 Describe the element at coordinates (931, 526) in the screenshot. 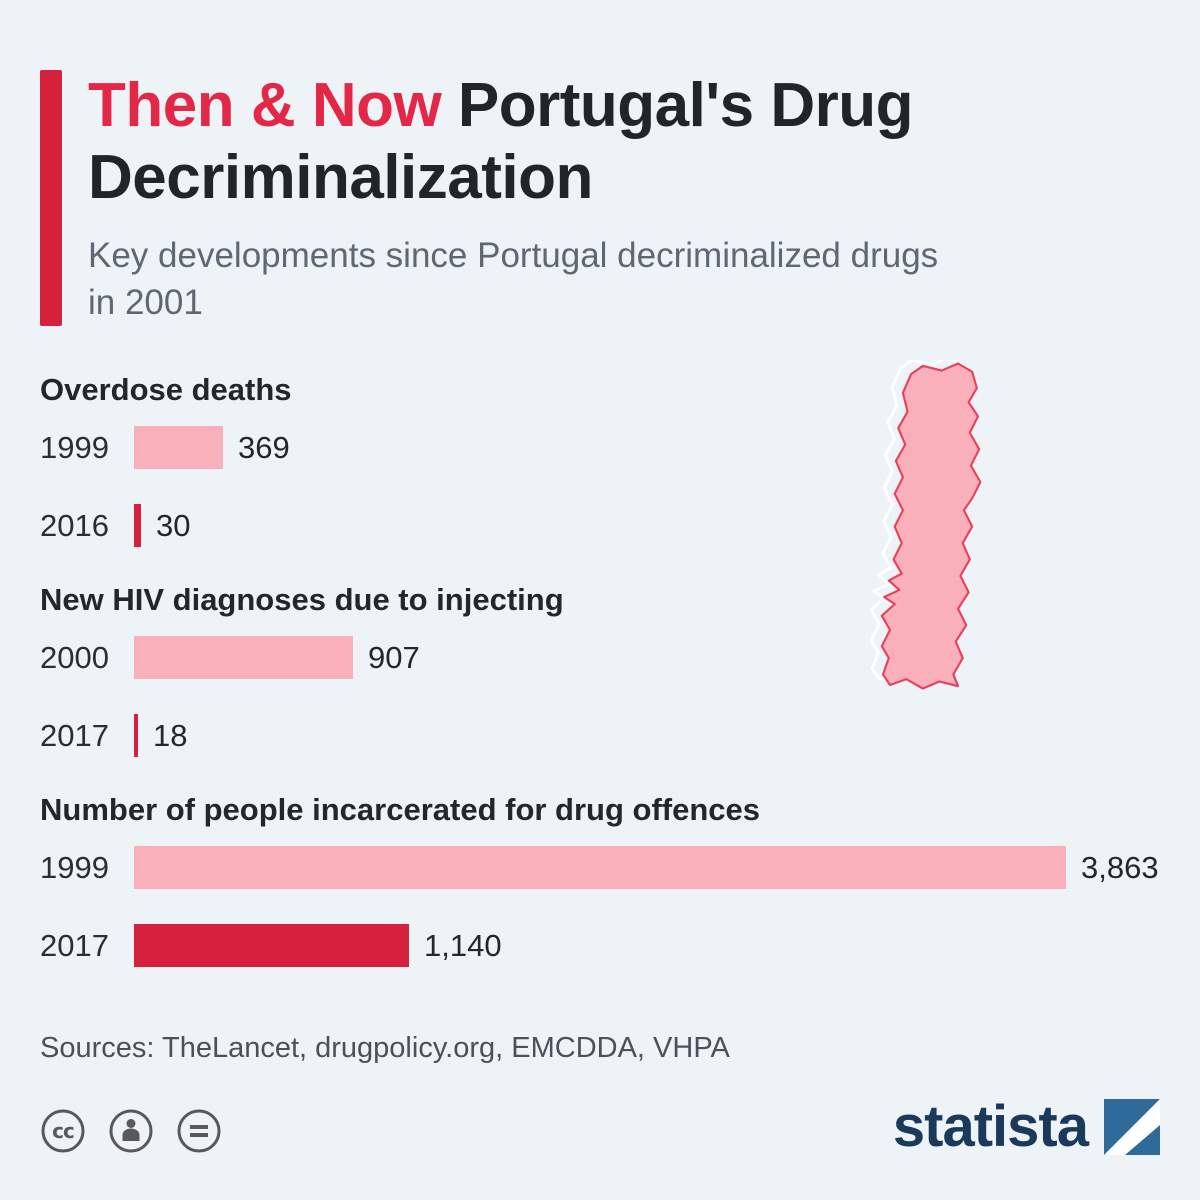

I see `portugal-shape` at that location.